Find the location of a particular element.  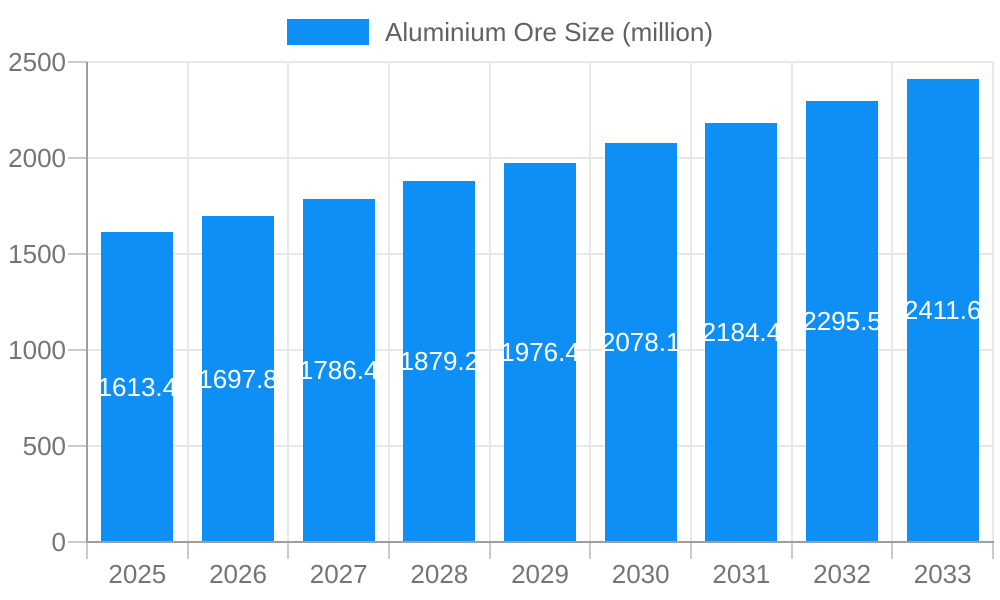

x-axis-label: 2029 is located at coordinates (540, 574).